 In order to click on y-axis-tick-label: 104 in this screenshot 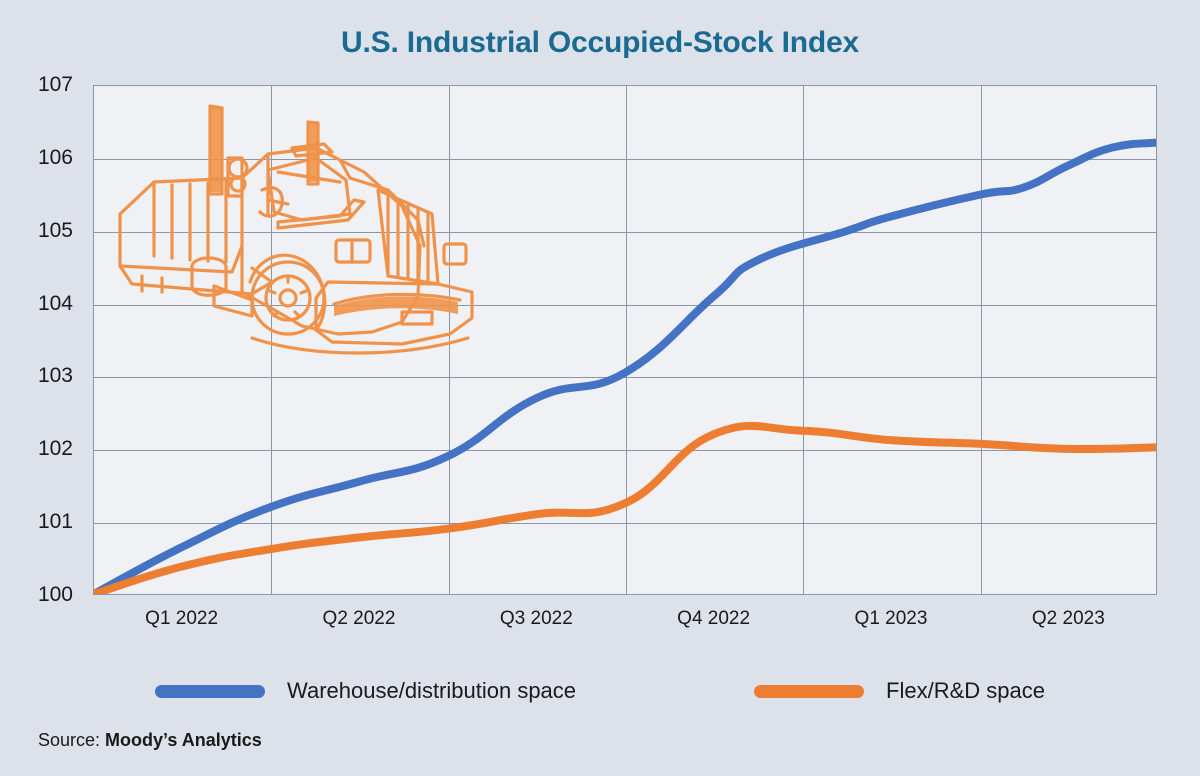, I will do `click(55, 303)`.